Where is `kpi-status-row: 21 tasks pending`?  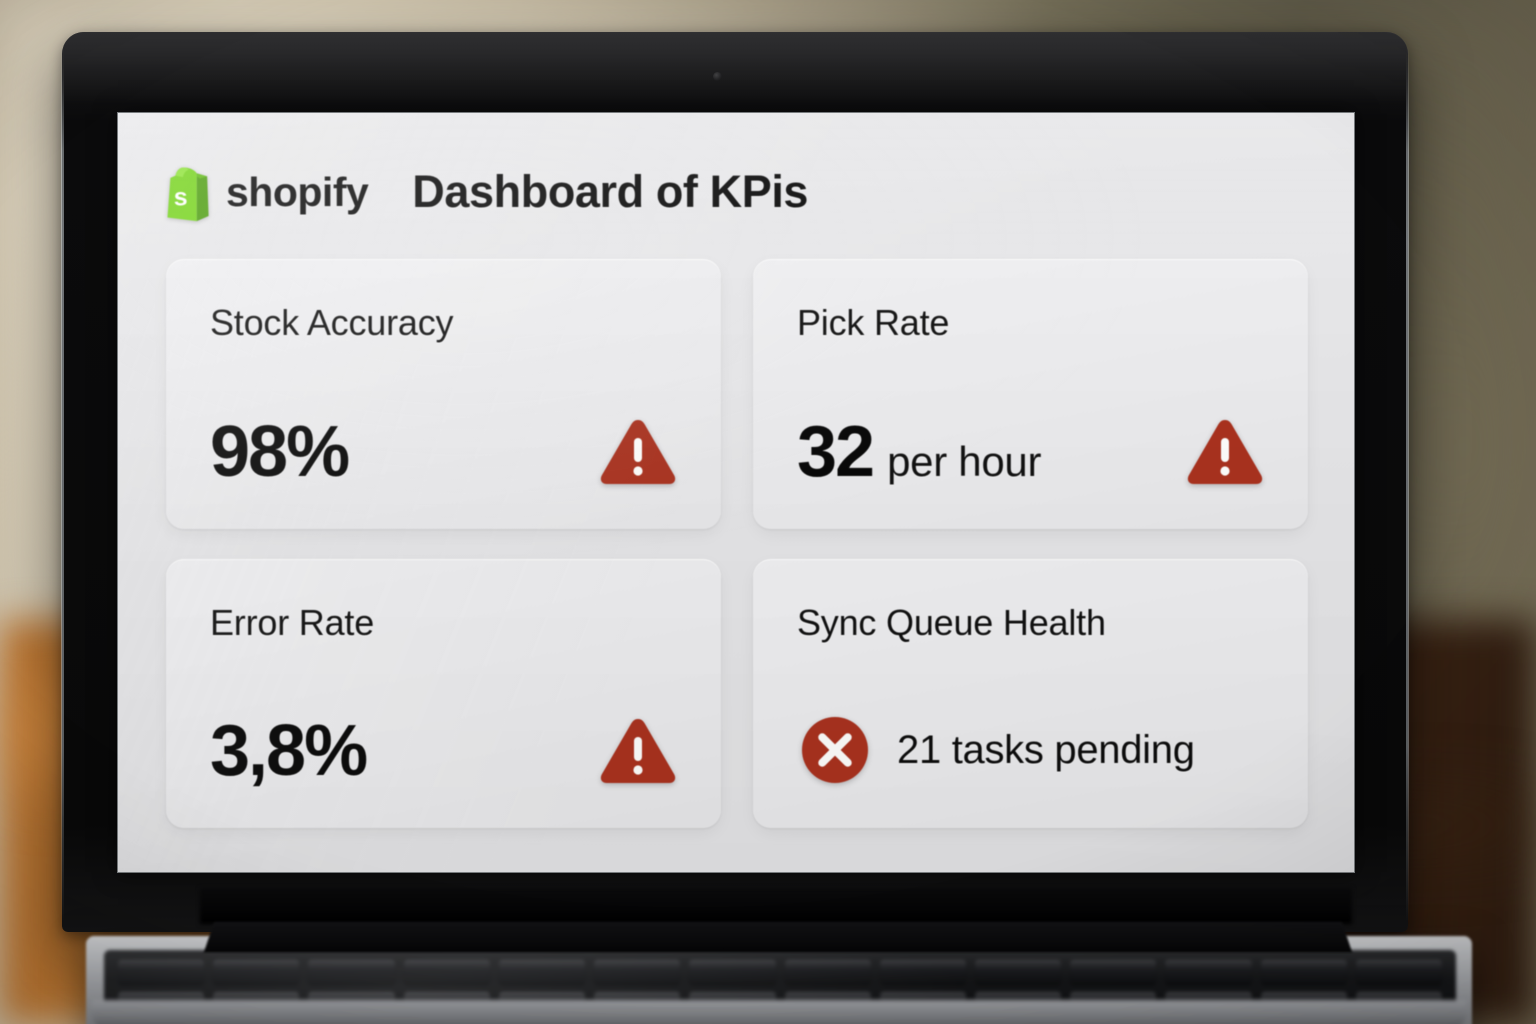 kpi-status-row: 21 tasks pending is located at coordinates (1031, 750).